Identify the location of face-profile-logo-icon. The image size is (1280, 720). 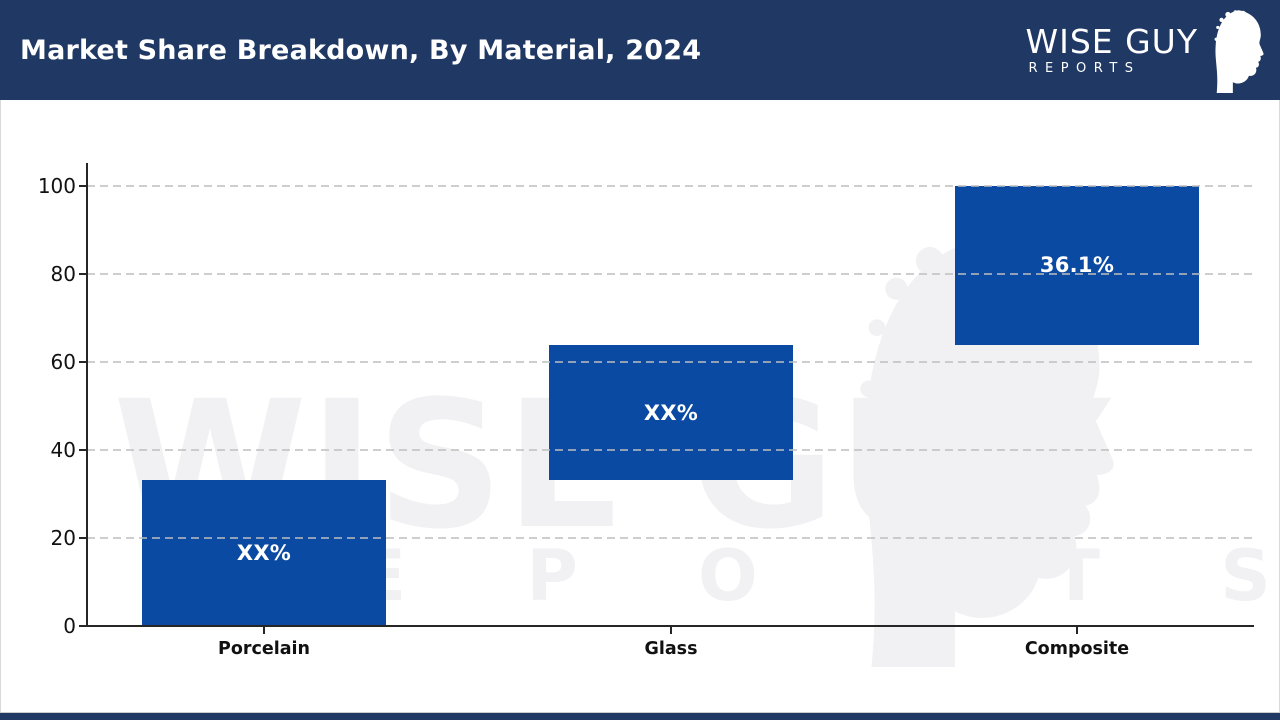
(1239, 51).